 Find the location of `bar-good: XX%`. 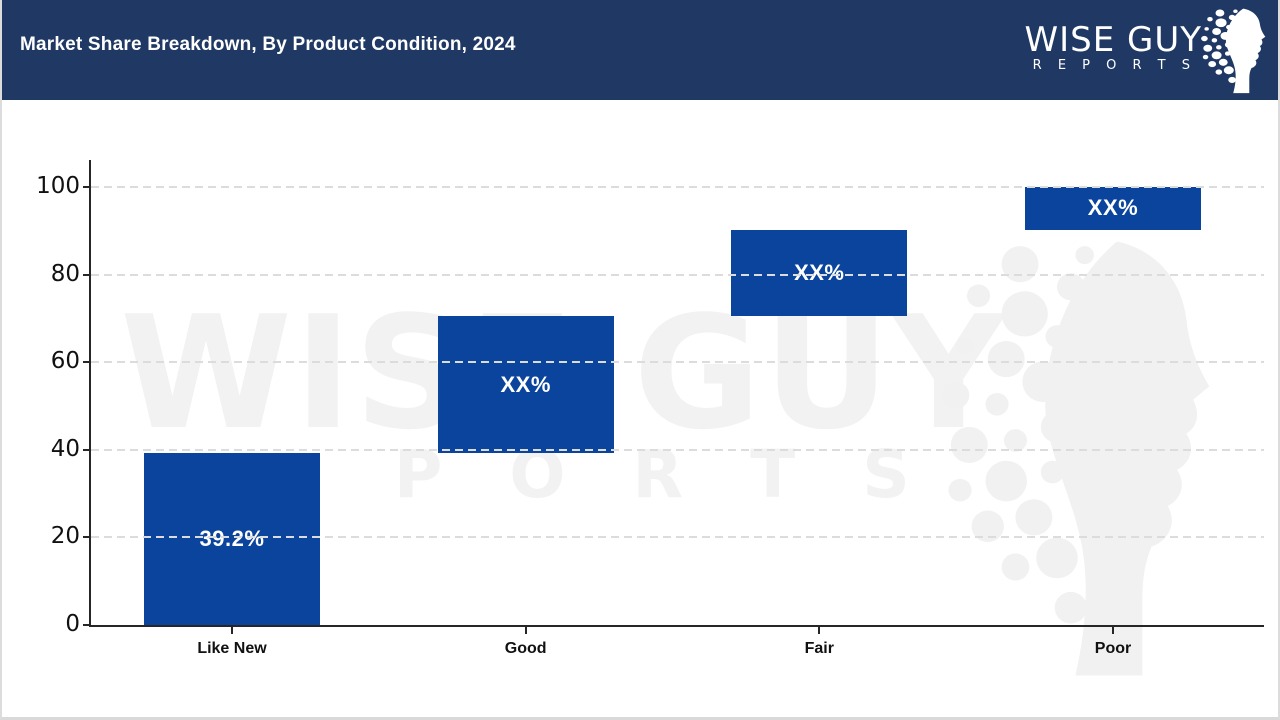

bar-good: XX% is located at coordinates (525, 385).